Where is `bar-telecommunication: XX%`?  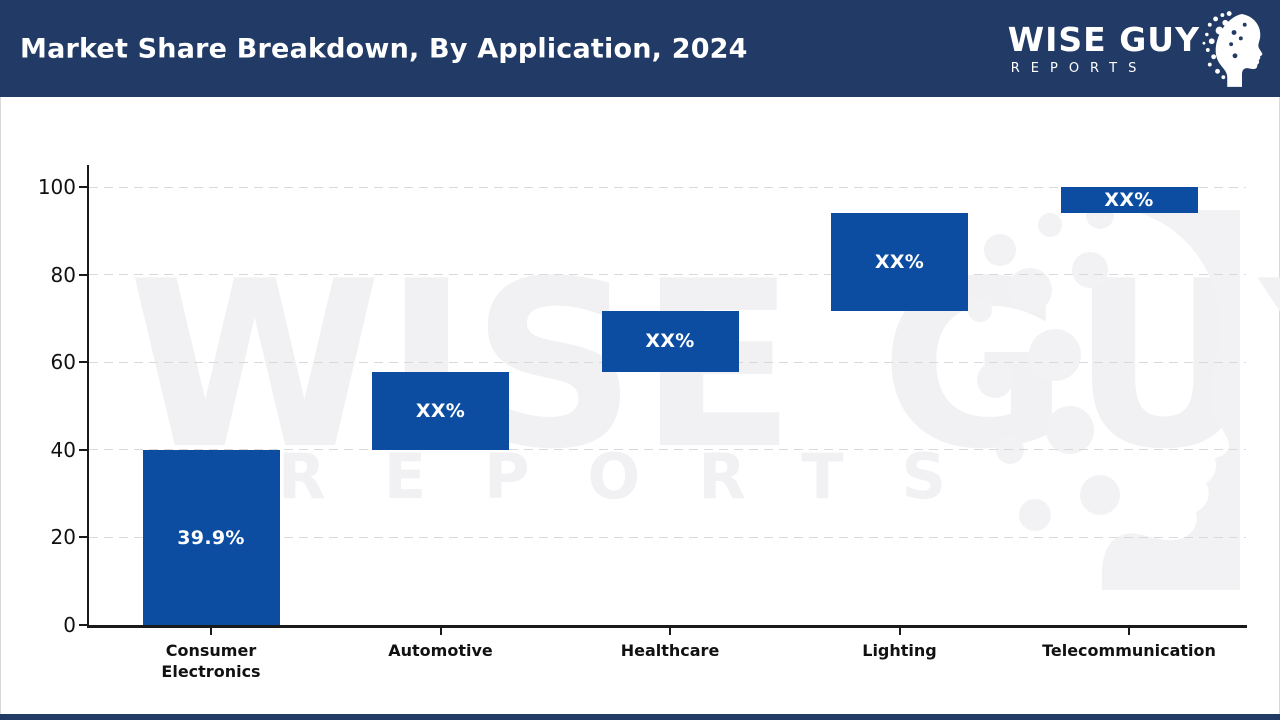
bar-telecommunication: XX% is located at coordinates (1129, 200).